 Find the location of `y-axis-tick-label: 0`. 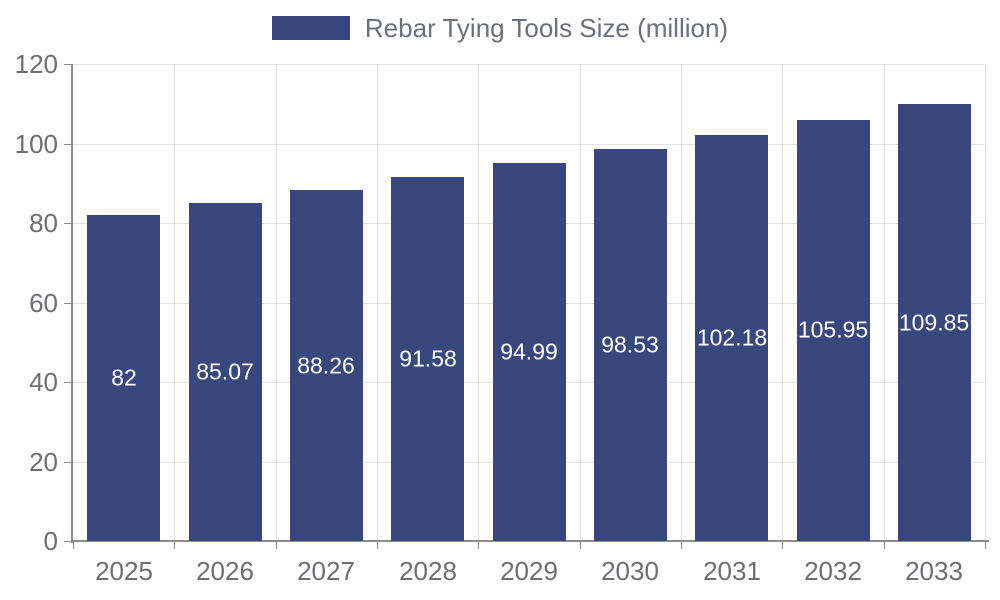

y-axis-tick-label: 0 is located at coordinates (50, 541).